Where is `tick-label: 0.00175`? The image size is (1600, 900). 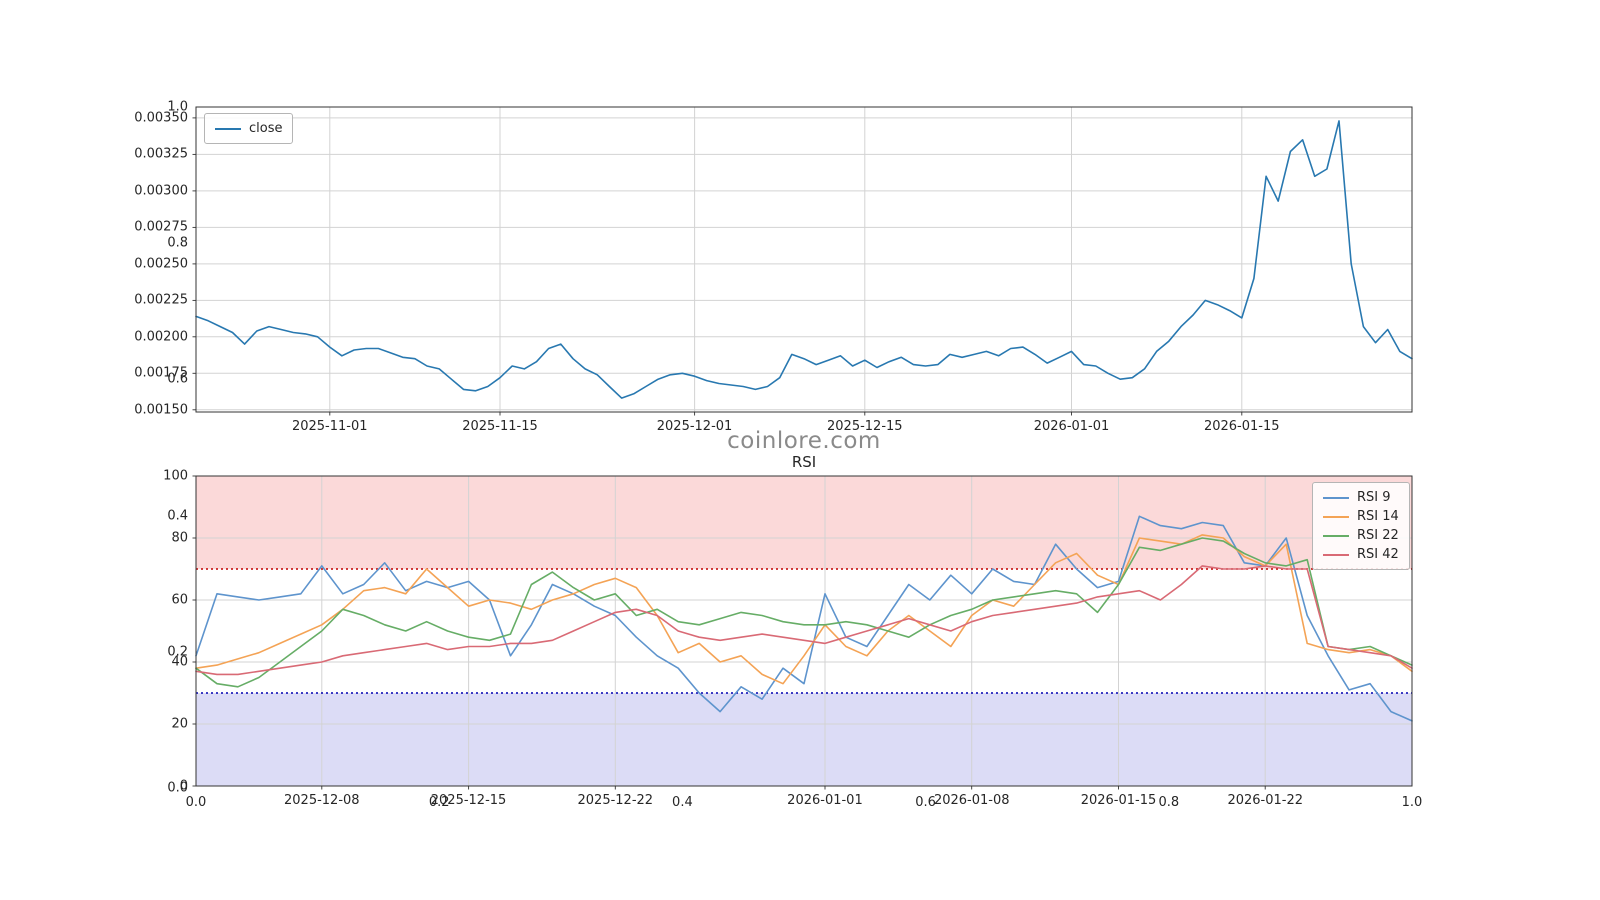 tick-label: 0.00175 is located at coordinates (161, 373).